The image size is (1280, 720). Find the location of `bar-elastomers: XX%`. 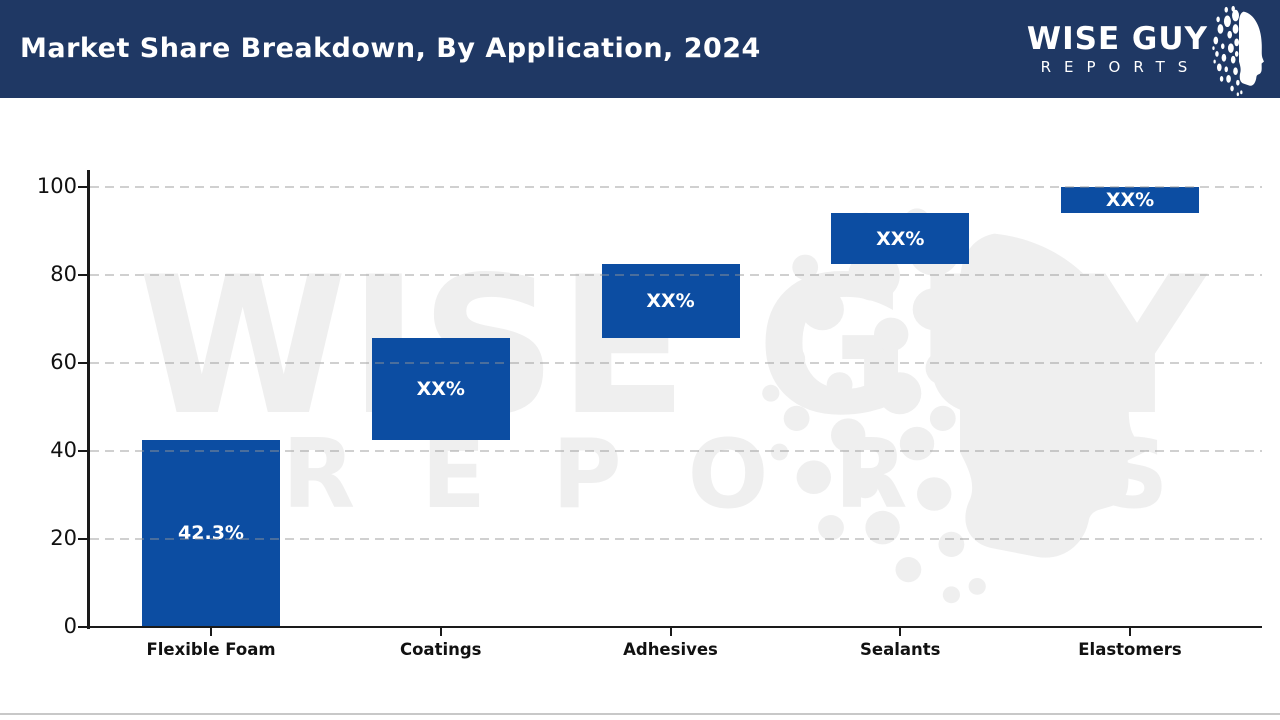

bar-elastomers: XX% is located at coordinates (1130, 200).